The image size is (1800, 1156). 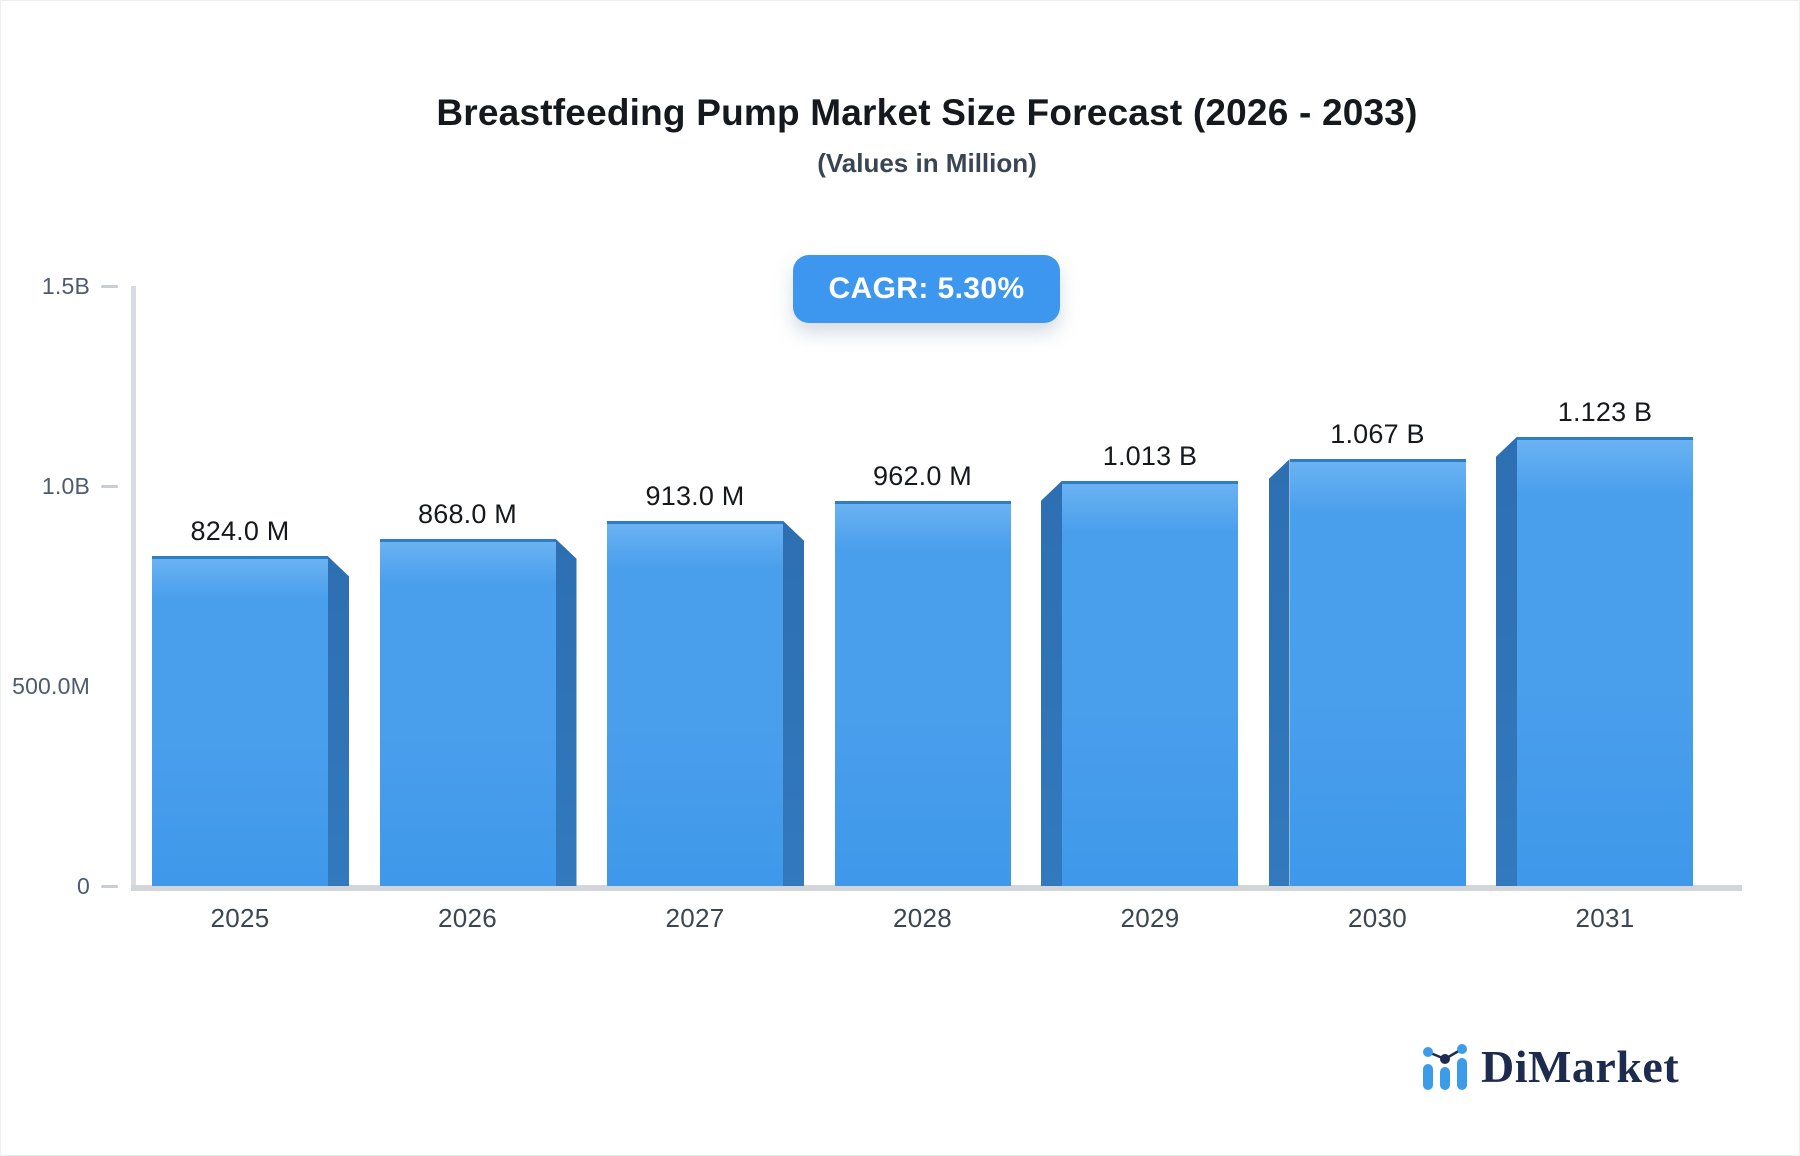 What do you see at coordinates (109, 286) in the screenshot?
I see `y-axis-tick-1.5B` at bounding box center [109, 286].